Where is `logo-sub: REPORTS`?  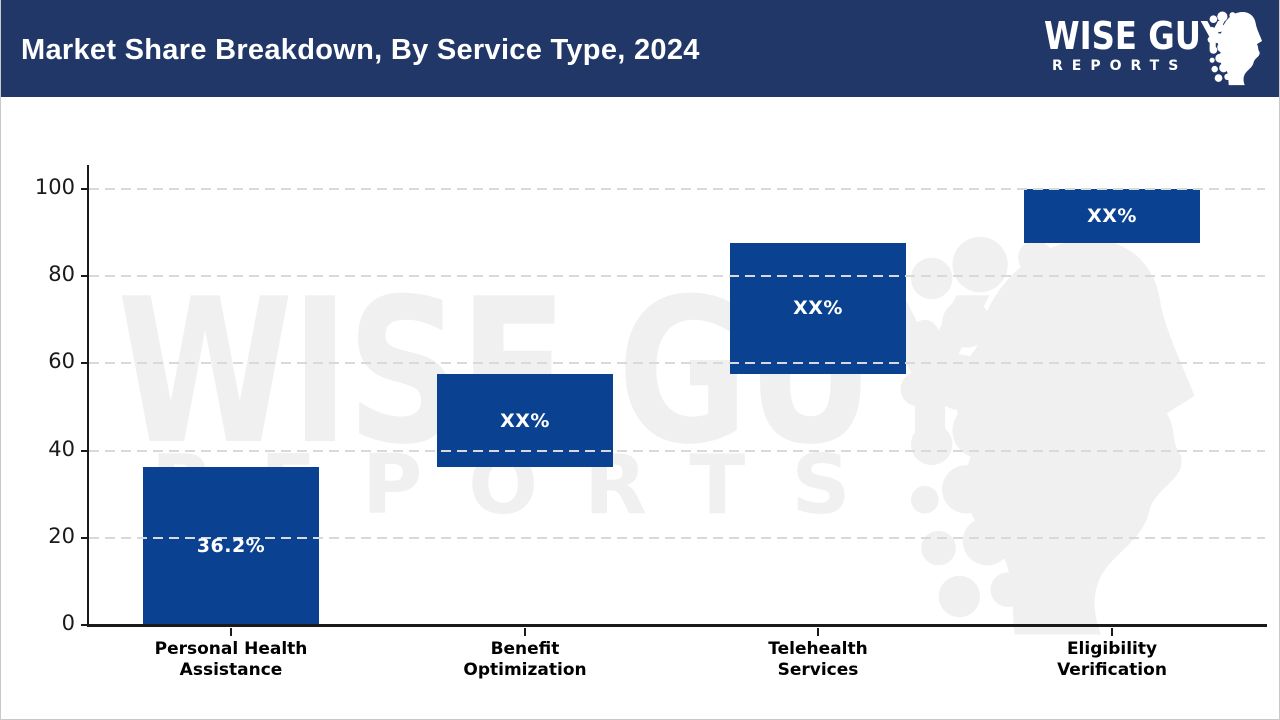 logo-sub: REPORTS is located at coordinates (1120, 66).